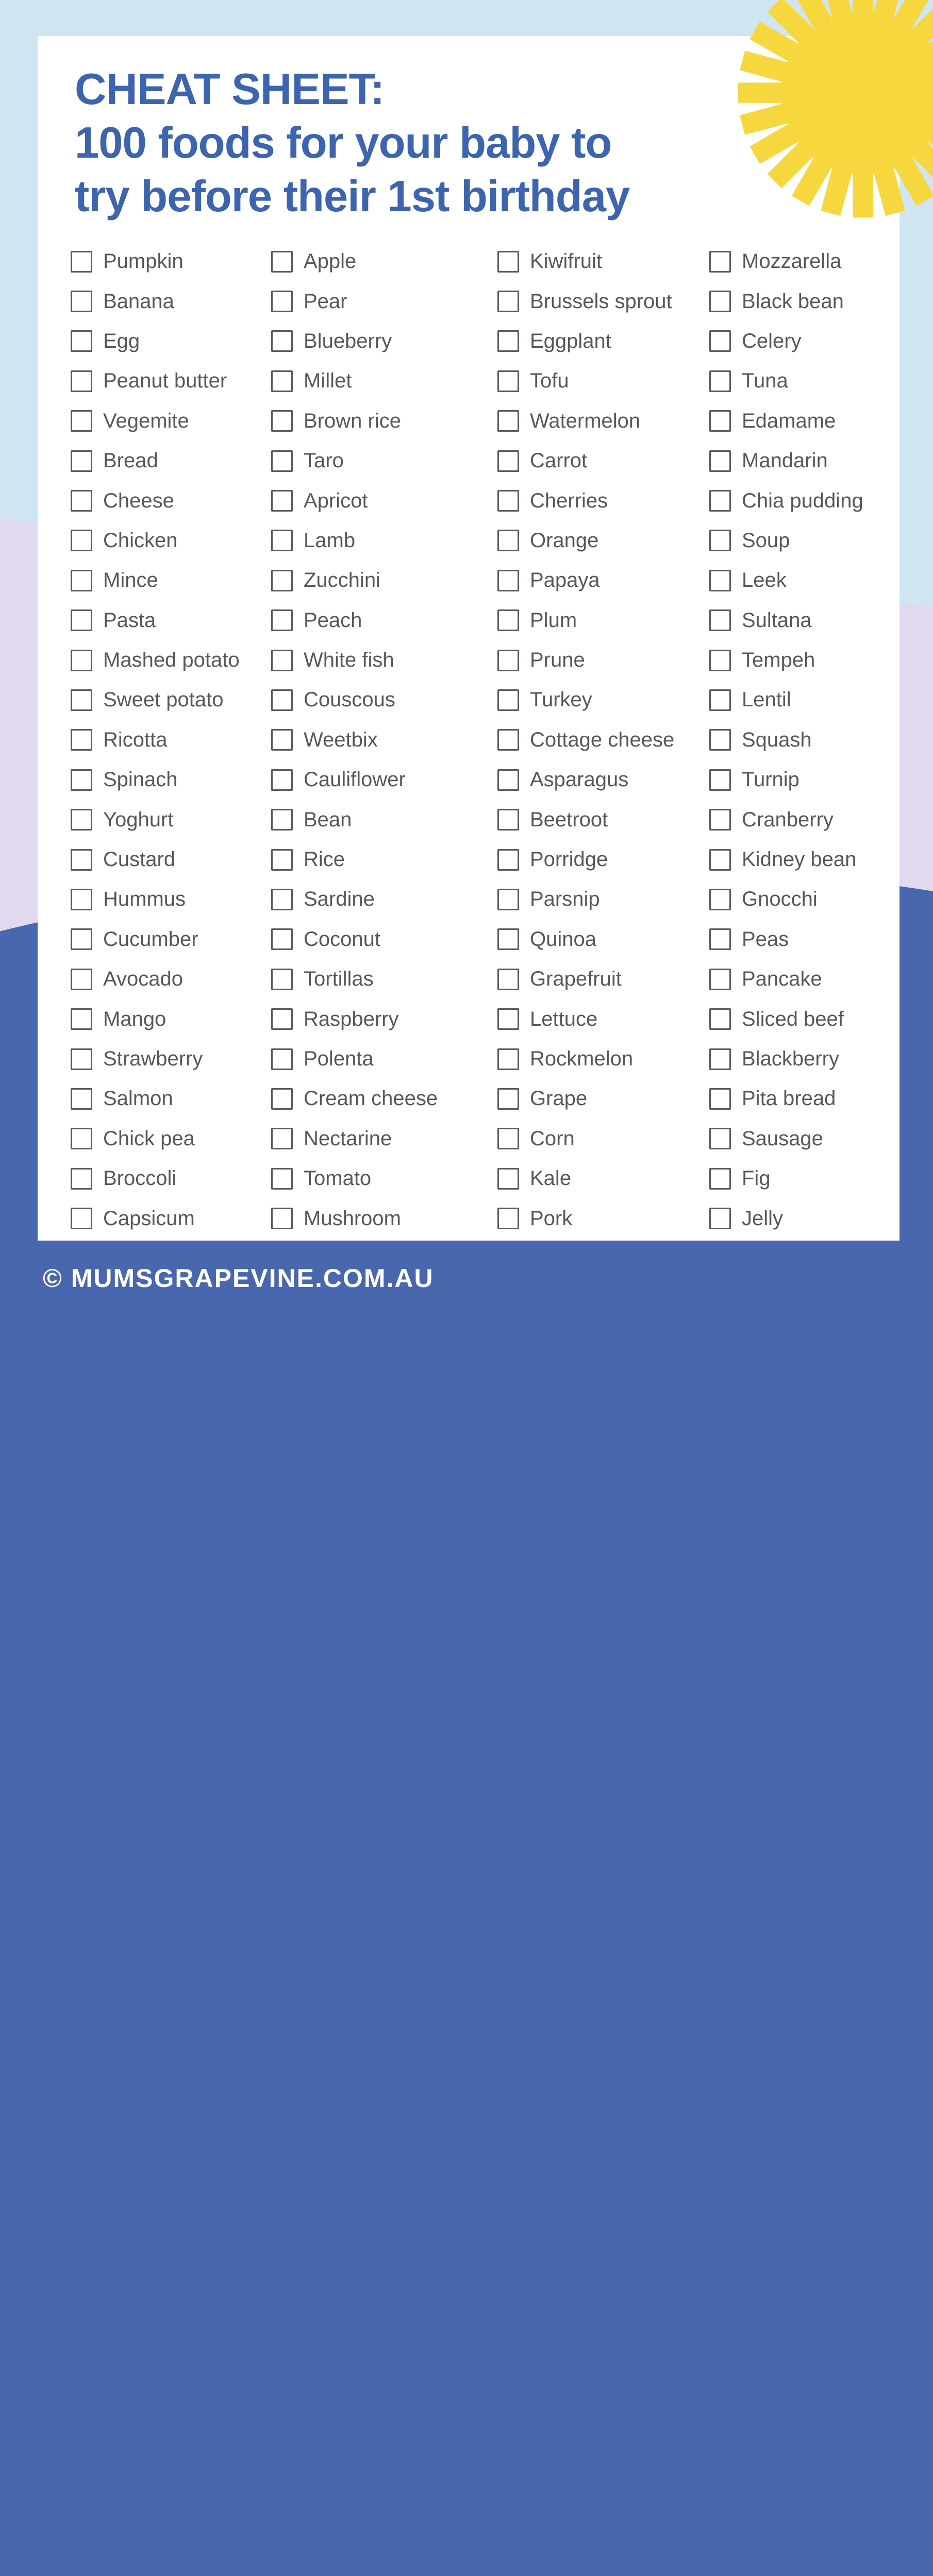 This screenshot has height=2576, width=933. Describe the element at coordinates (355, 381) in the screenshot. I see `checklist-item: Millet` at that location.